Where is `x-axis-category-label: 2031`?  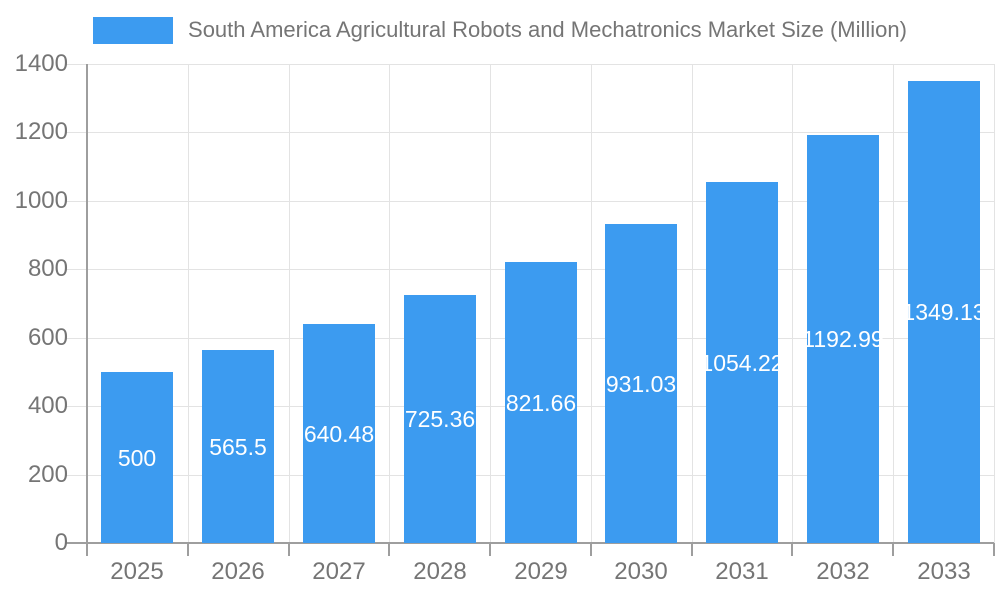
x-axis-category-label: 2031 is located at coordinates (742, 571).